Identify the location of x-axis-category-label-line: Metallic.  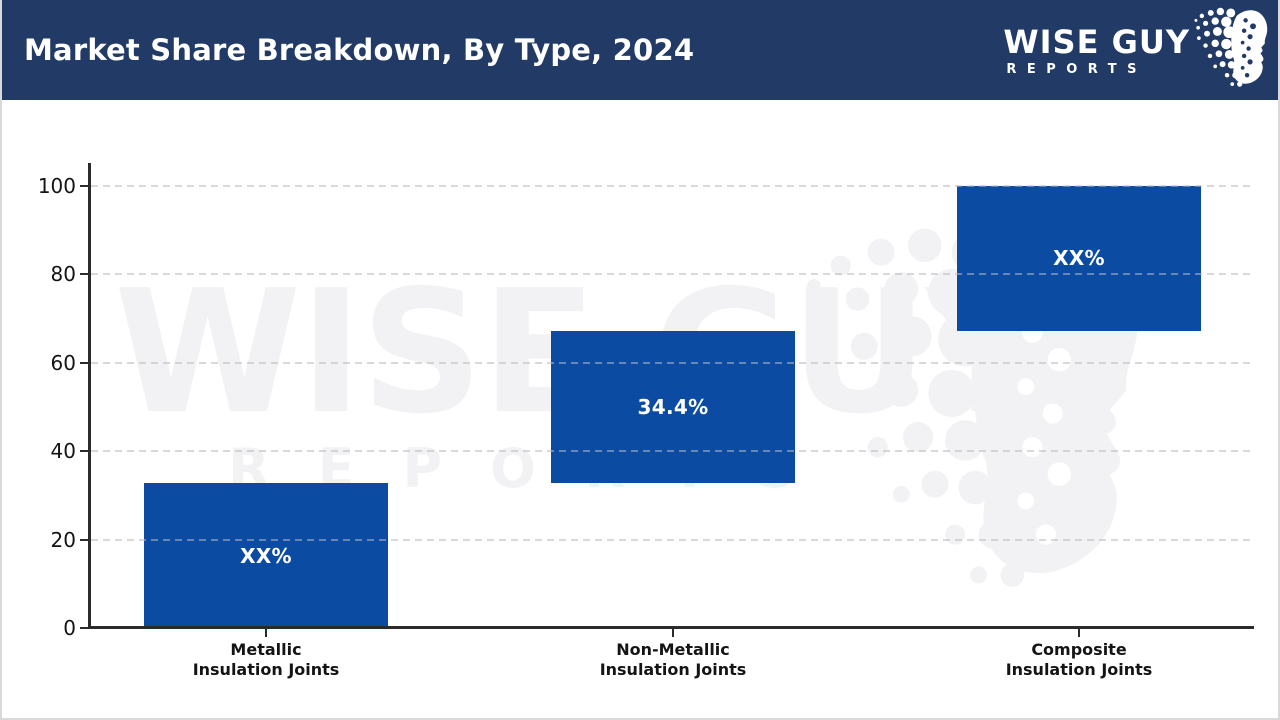
(266, 649).